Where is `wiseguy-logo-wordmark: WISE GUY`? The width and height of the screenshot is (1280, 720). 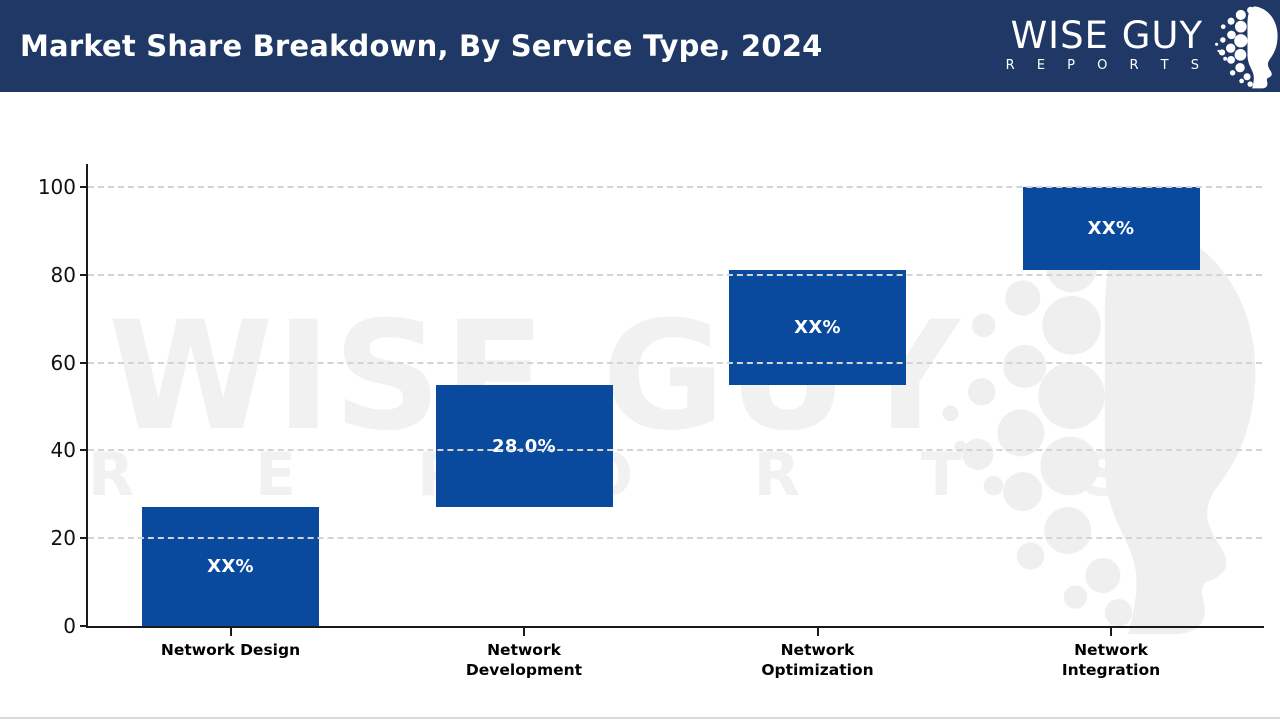
wiseguy-logo-wordmark: WISE GUY is located at coordinates (1107, 35).